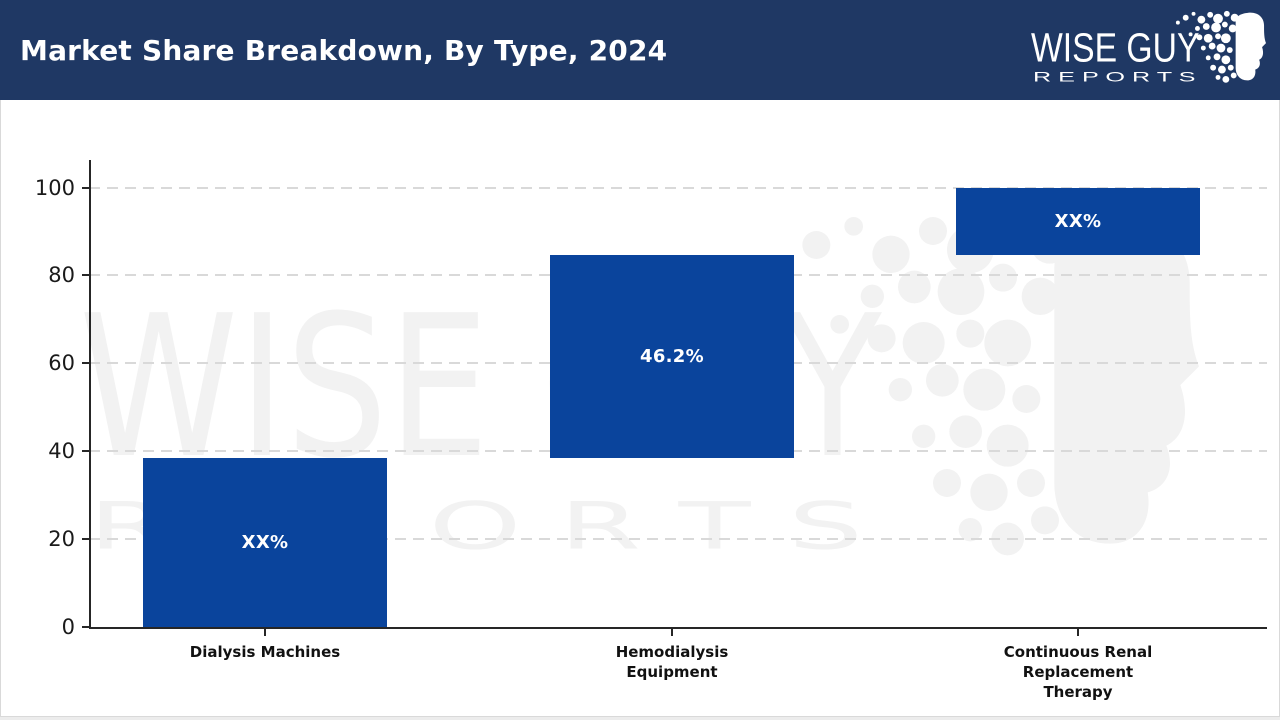 Image resolution: width=1280 pixels, height=720 pixels. I want to click on logo-wordmark: WISE GUY, so click(1115, 48).